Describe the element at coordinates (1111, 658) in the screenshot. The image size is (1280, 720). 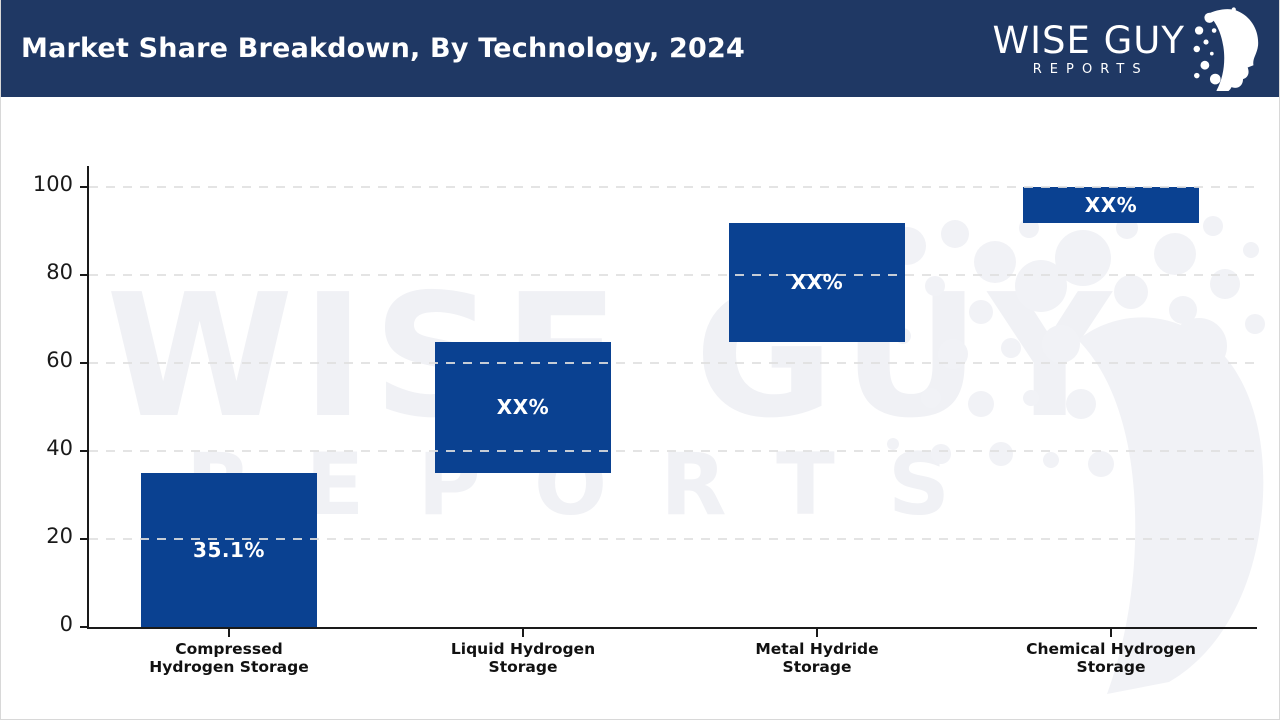
I see `x-tick-label: Chemical Hydrogen Storage` at that location.